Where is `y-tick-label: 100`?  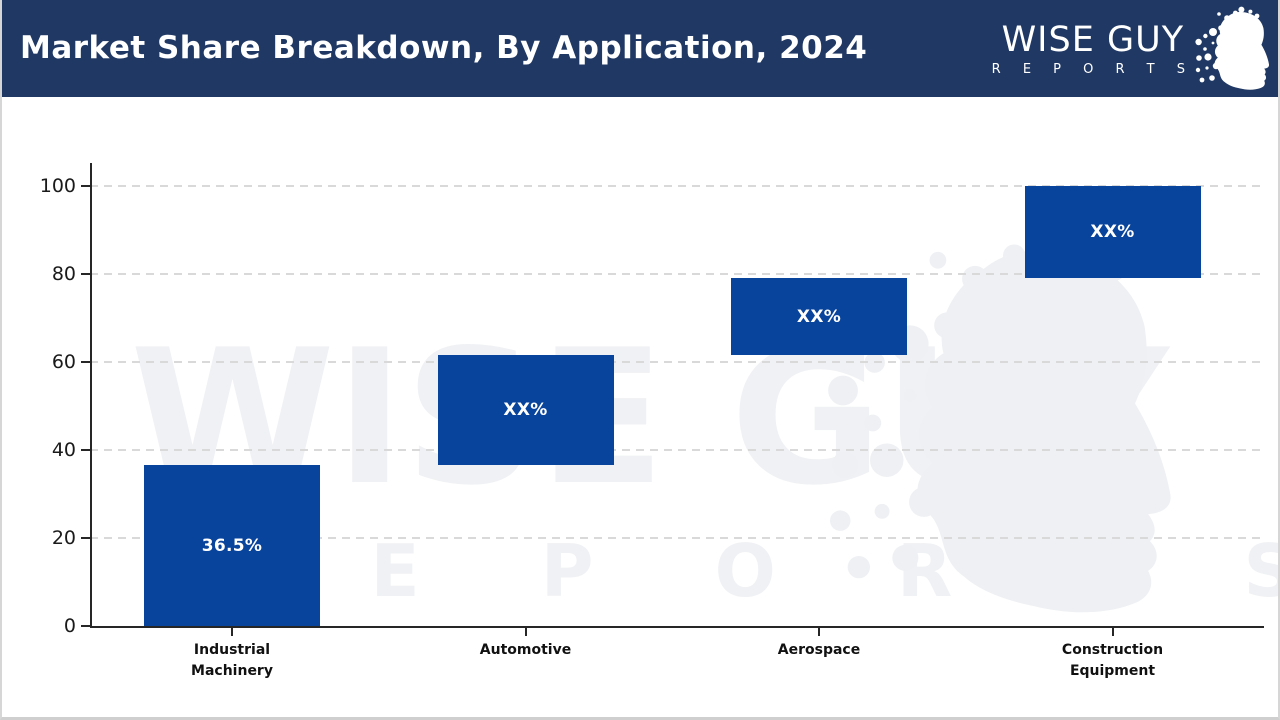
y-tick-label: 100 is located at coordinates (57, 186).